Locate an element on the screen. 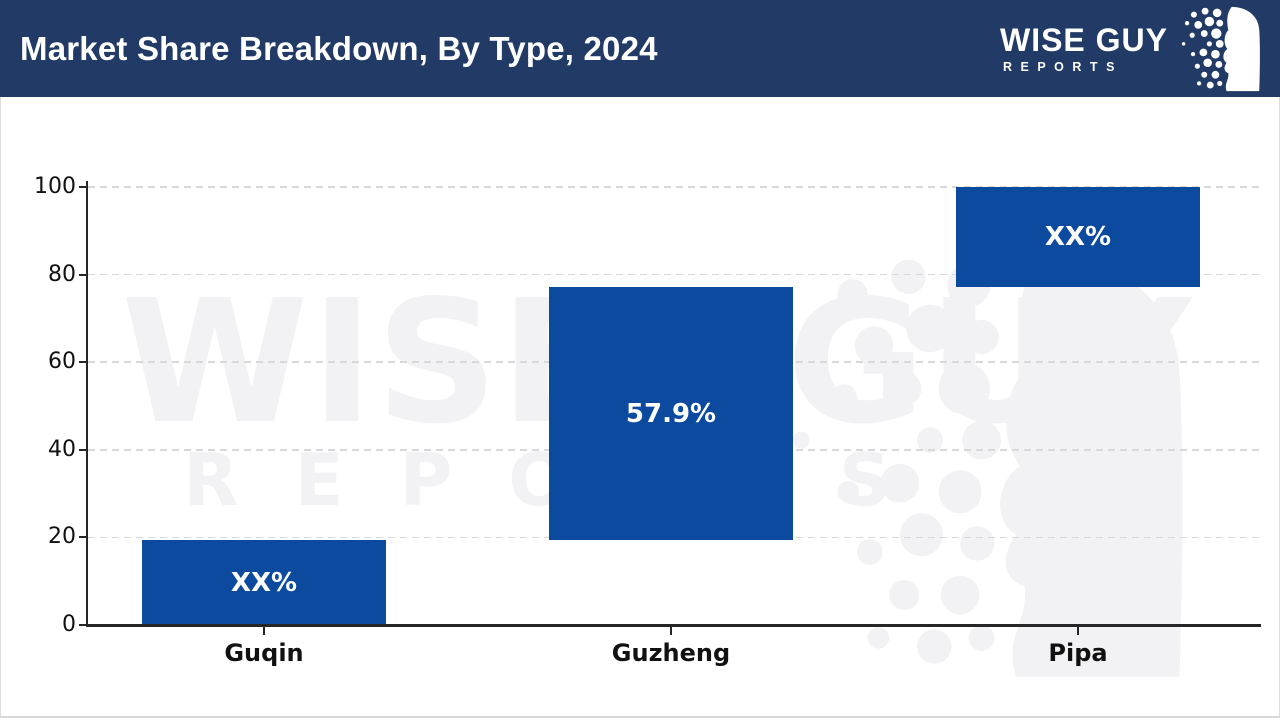  y-tick-label-20: 20 is located at coordinates (62, 537).